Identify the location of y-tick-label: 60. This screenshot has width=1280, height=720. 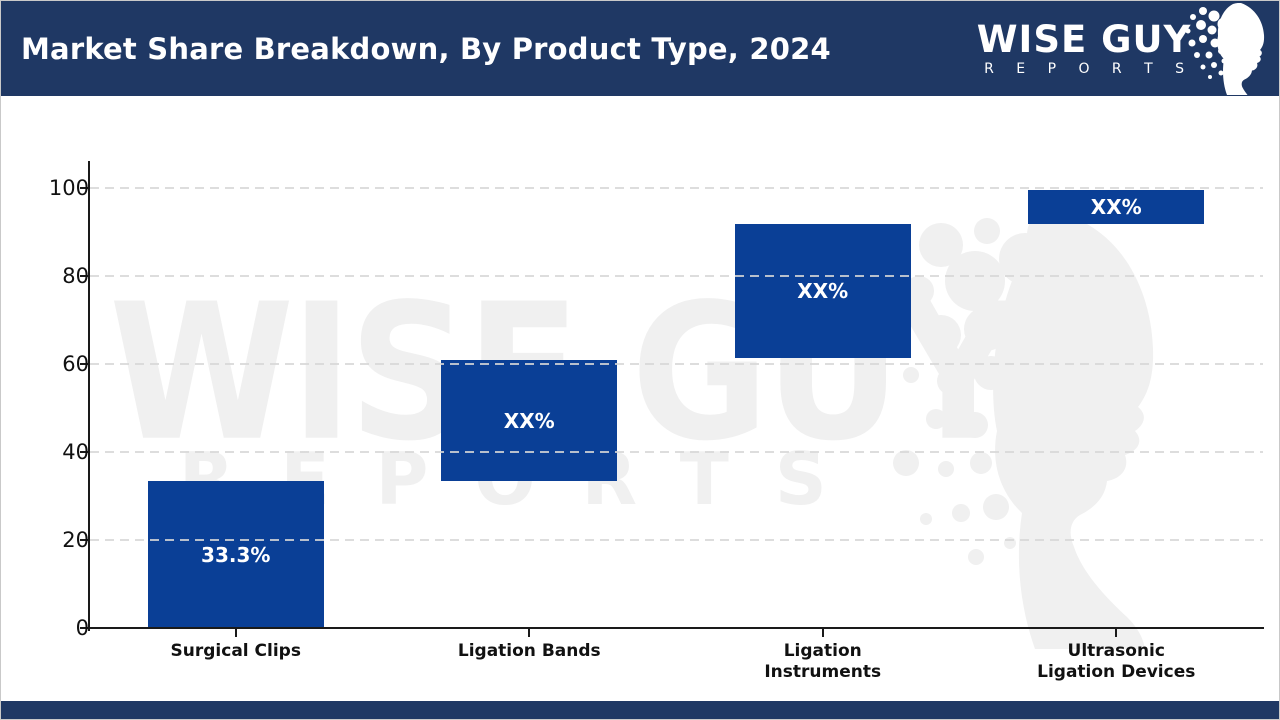
(75, 364).